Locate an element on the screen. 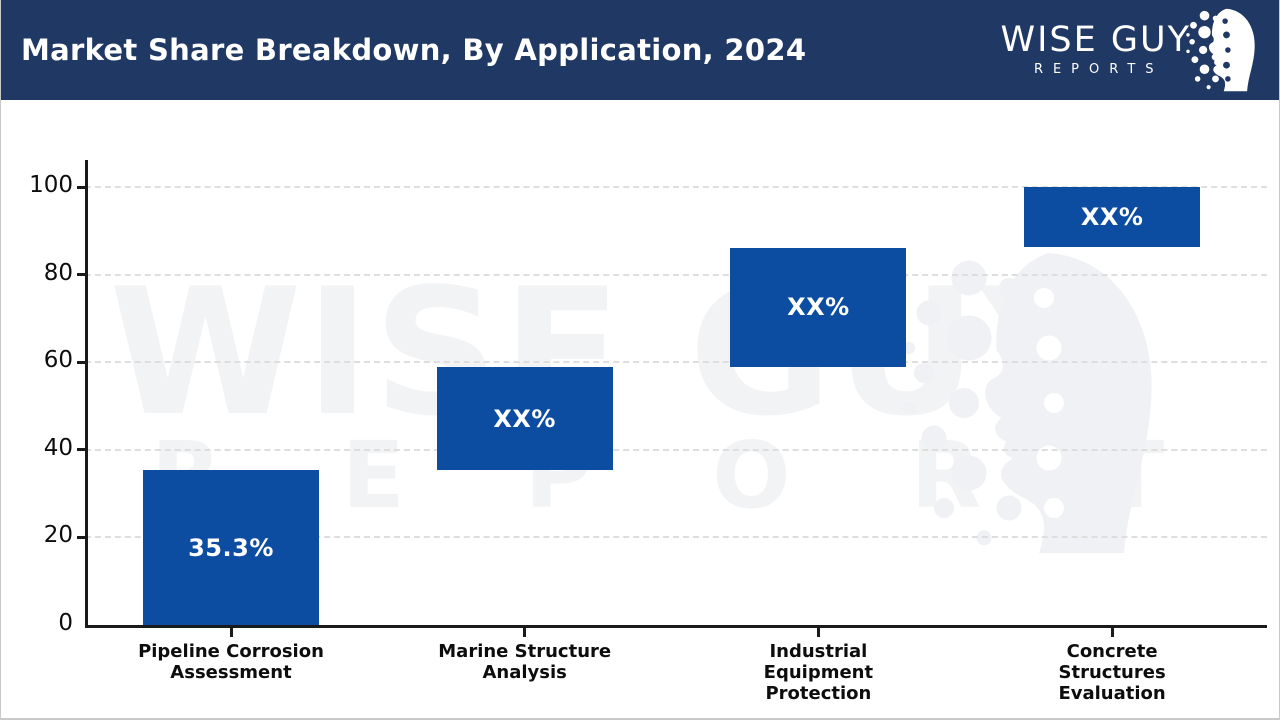  y-tick-label-60: 60 is located at coordinates (58, 360).